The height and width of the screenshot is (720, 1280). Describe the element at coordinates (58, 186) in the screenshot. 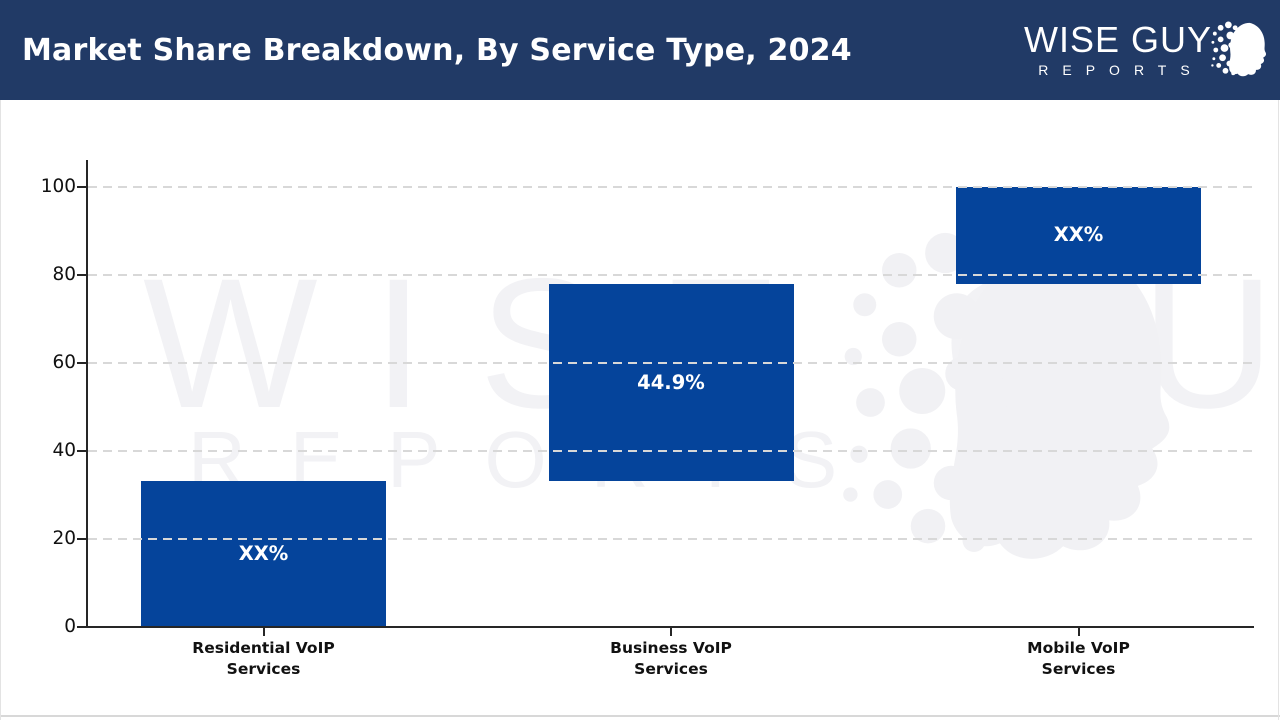

I see `y-tick-label-100: 100` at that location.